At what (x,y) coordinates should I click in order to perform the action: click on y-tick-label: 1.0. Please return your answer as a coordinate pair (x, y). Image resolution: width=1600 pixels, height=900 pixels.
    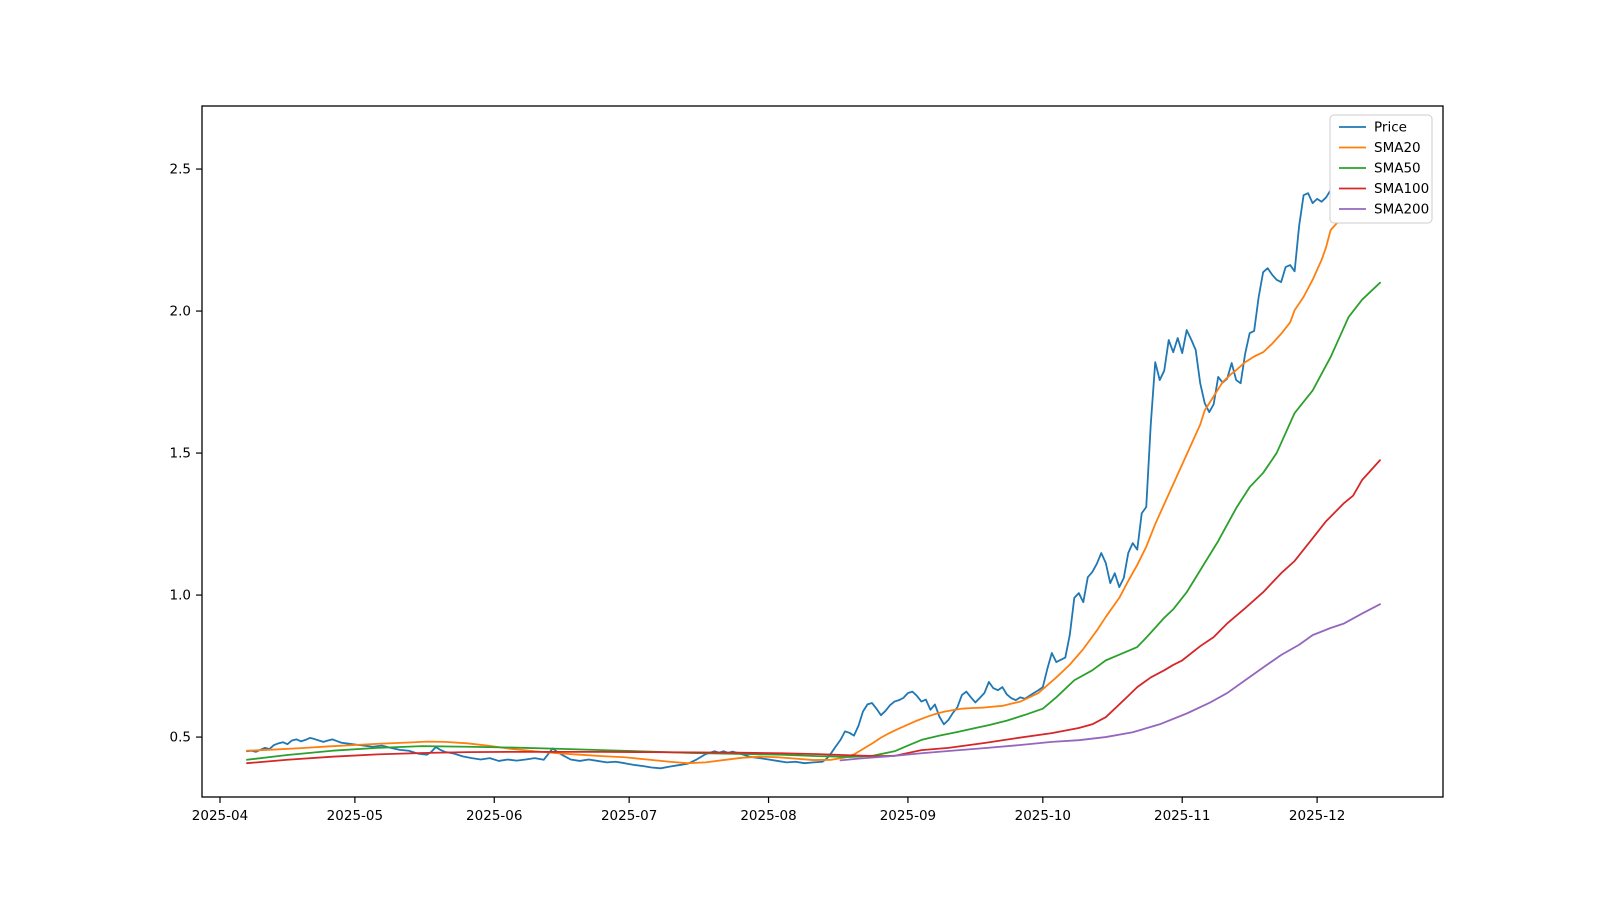
    Looking at the image, I should click on (180, 596).